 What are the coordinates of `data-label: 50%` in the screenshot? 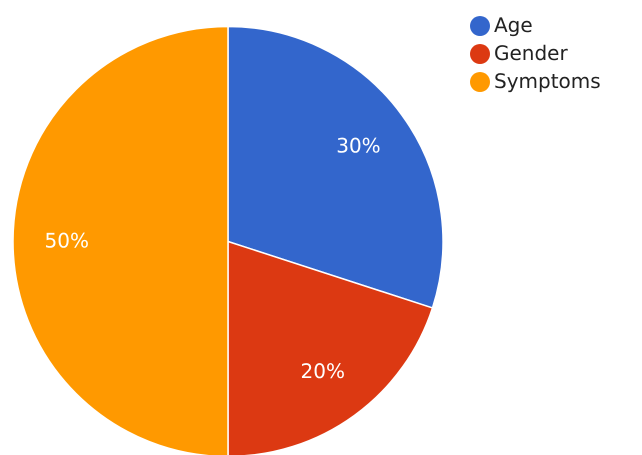 It's located at (66, 240).